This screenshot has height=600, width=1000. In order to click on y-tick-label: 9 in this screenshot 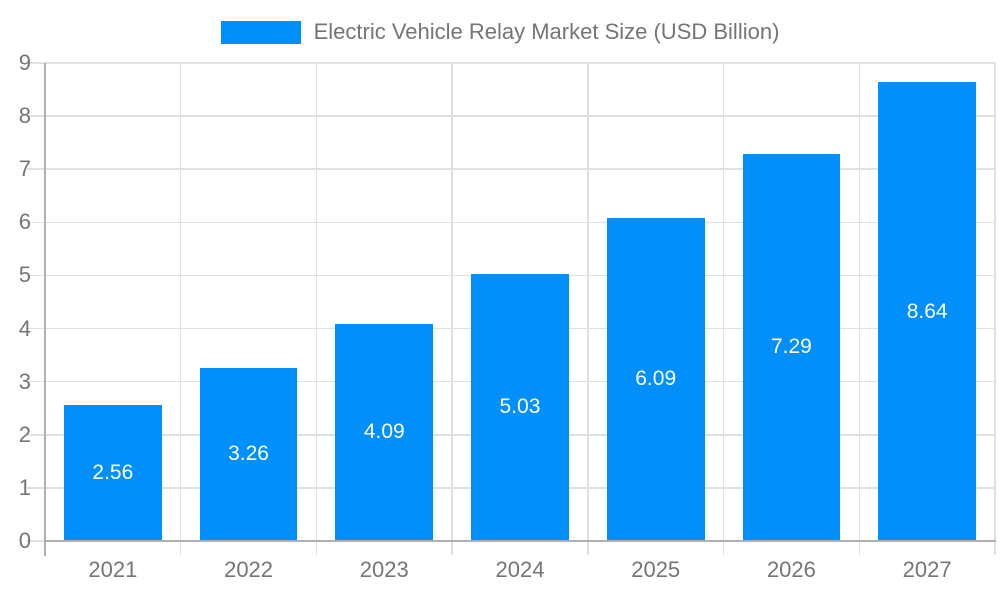, I will do `click(24, 62)`.